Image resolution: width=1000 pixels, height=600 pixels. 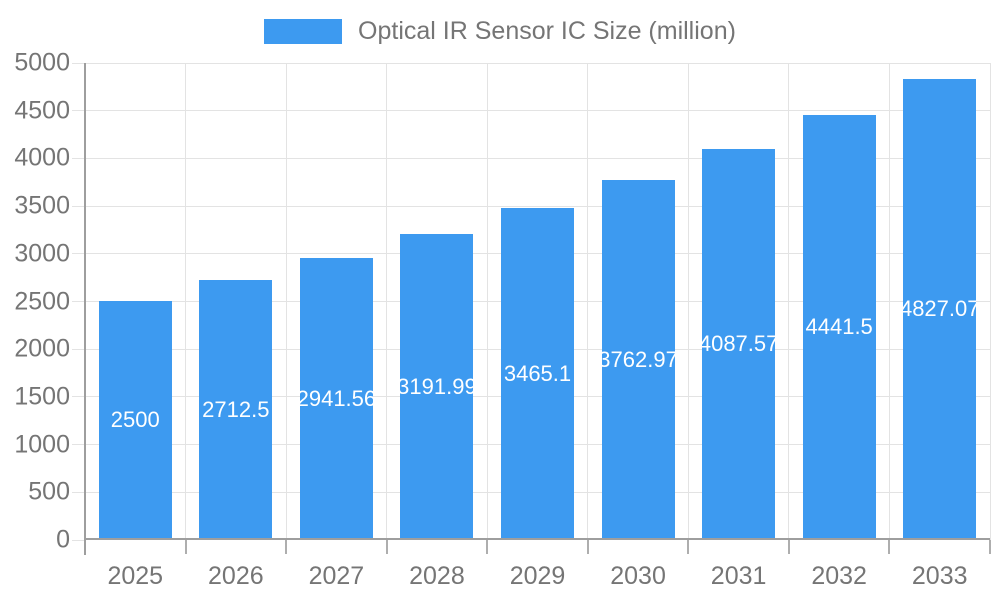 I want to click on bar-value-label: 4441.5, so click(x=839, y=327).